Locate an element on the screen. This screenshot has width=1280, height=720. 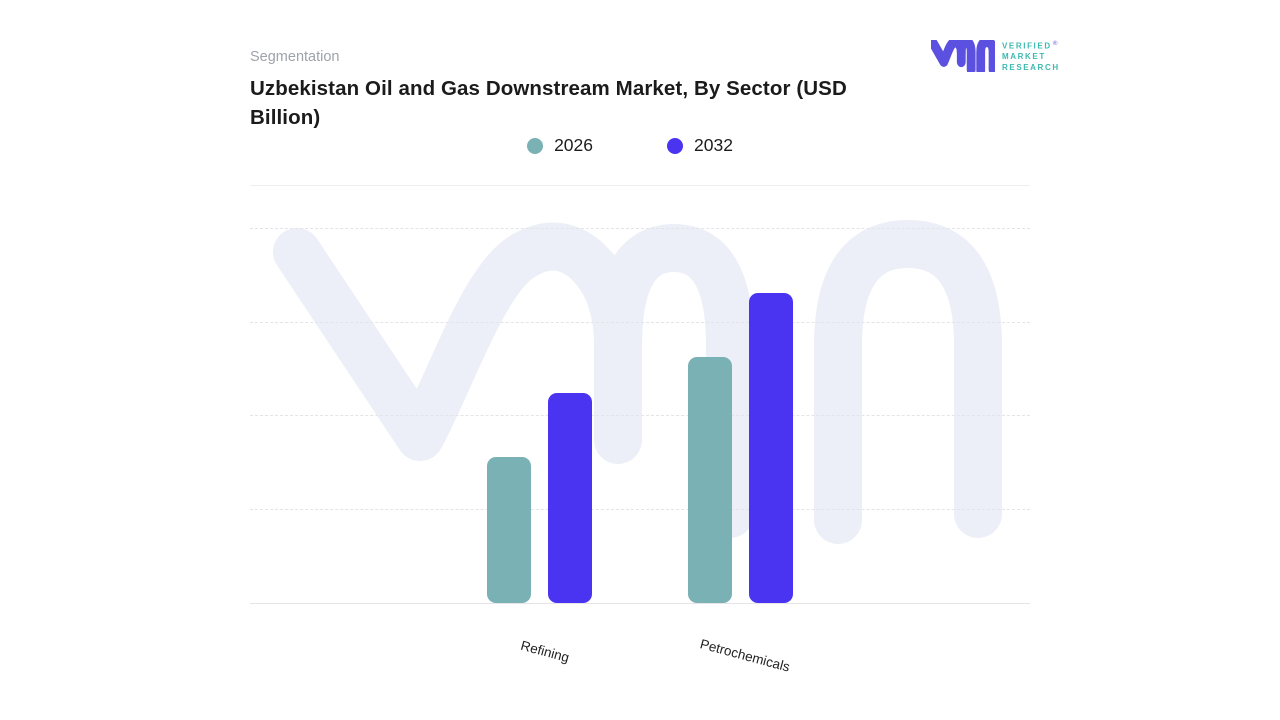
legend-dot-2026 is located at coordinates (535, 145).